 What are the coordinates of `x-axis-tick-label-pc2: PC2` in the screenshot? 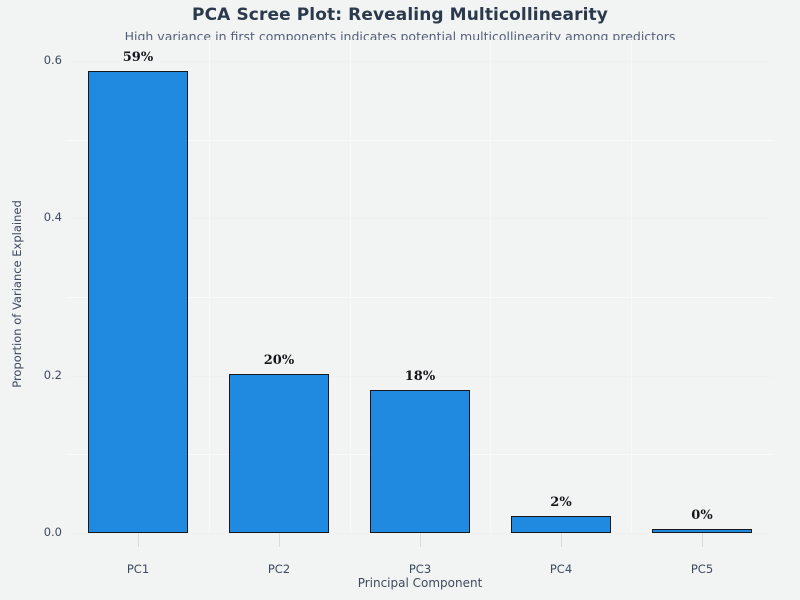 It's located at (279, 569).